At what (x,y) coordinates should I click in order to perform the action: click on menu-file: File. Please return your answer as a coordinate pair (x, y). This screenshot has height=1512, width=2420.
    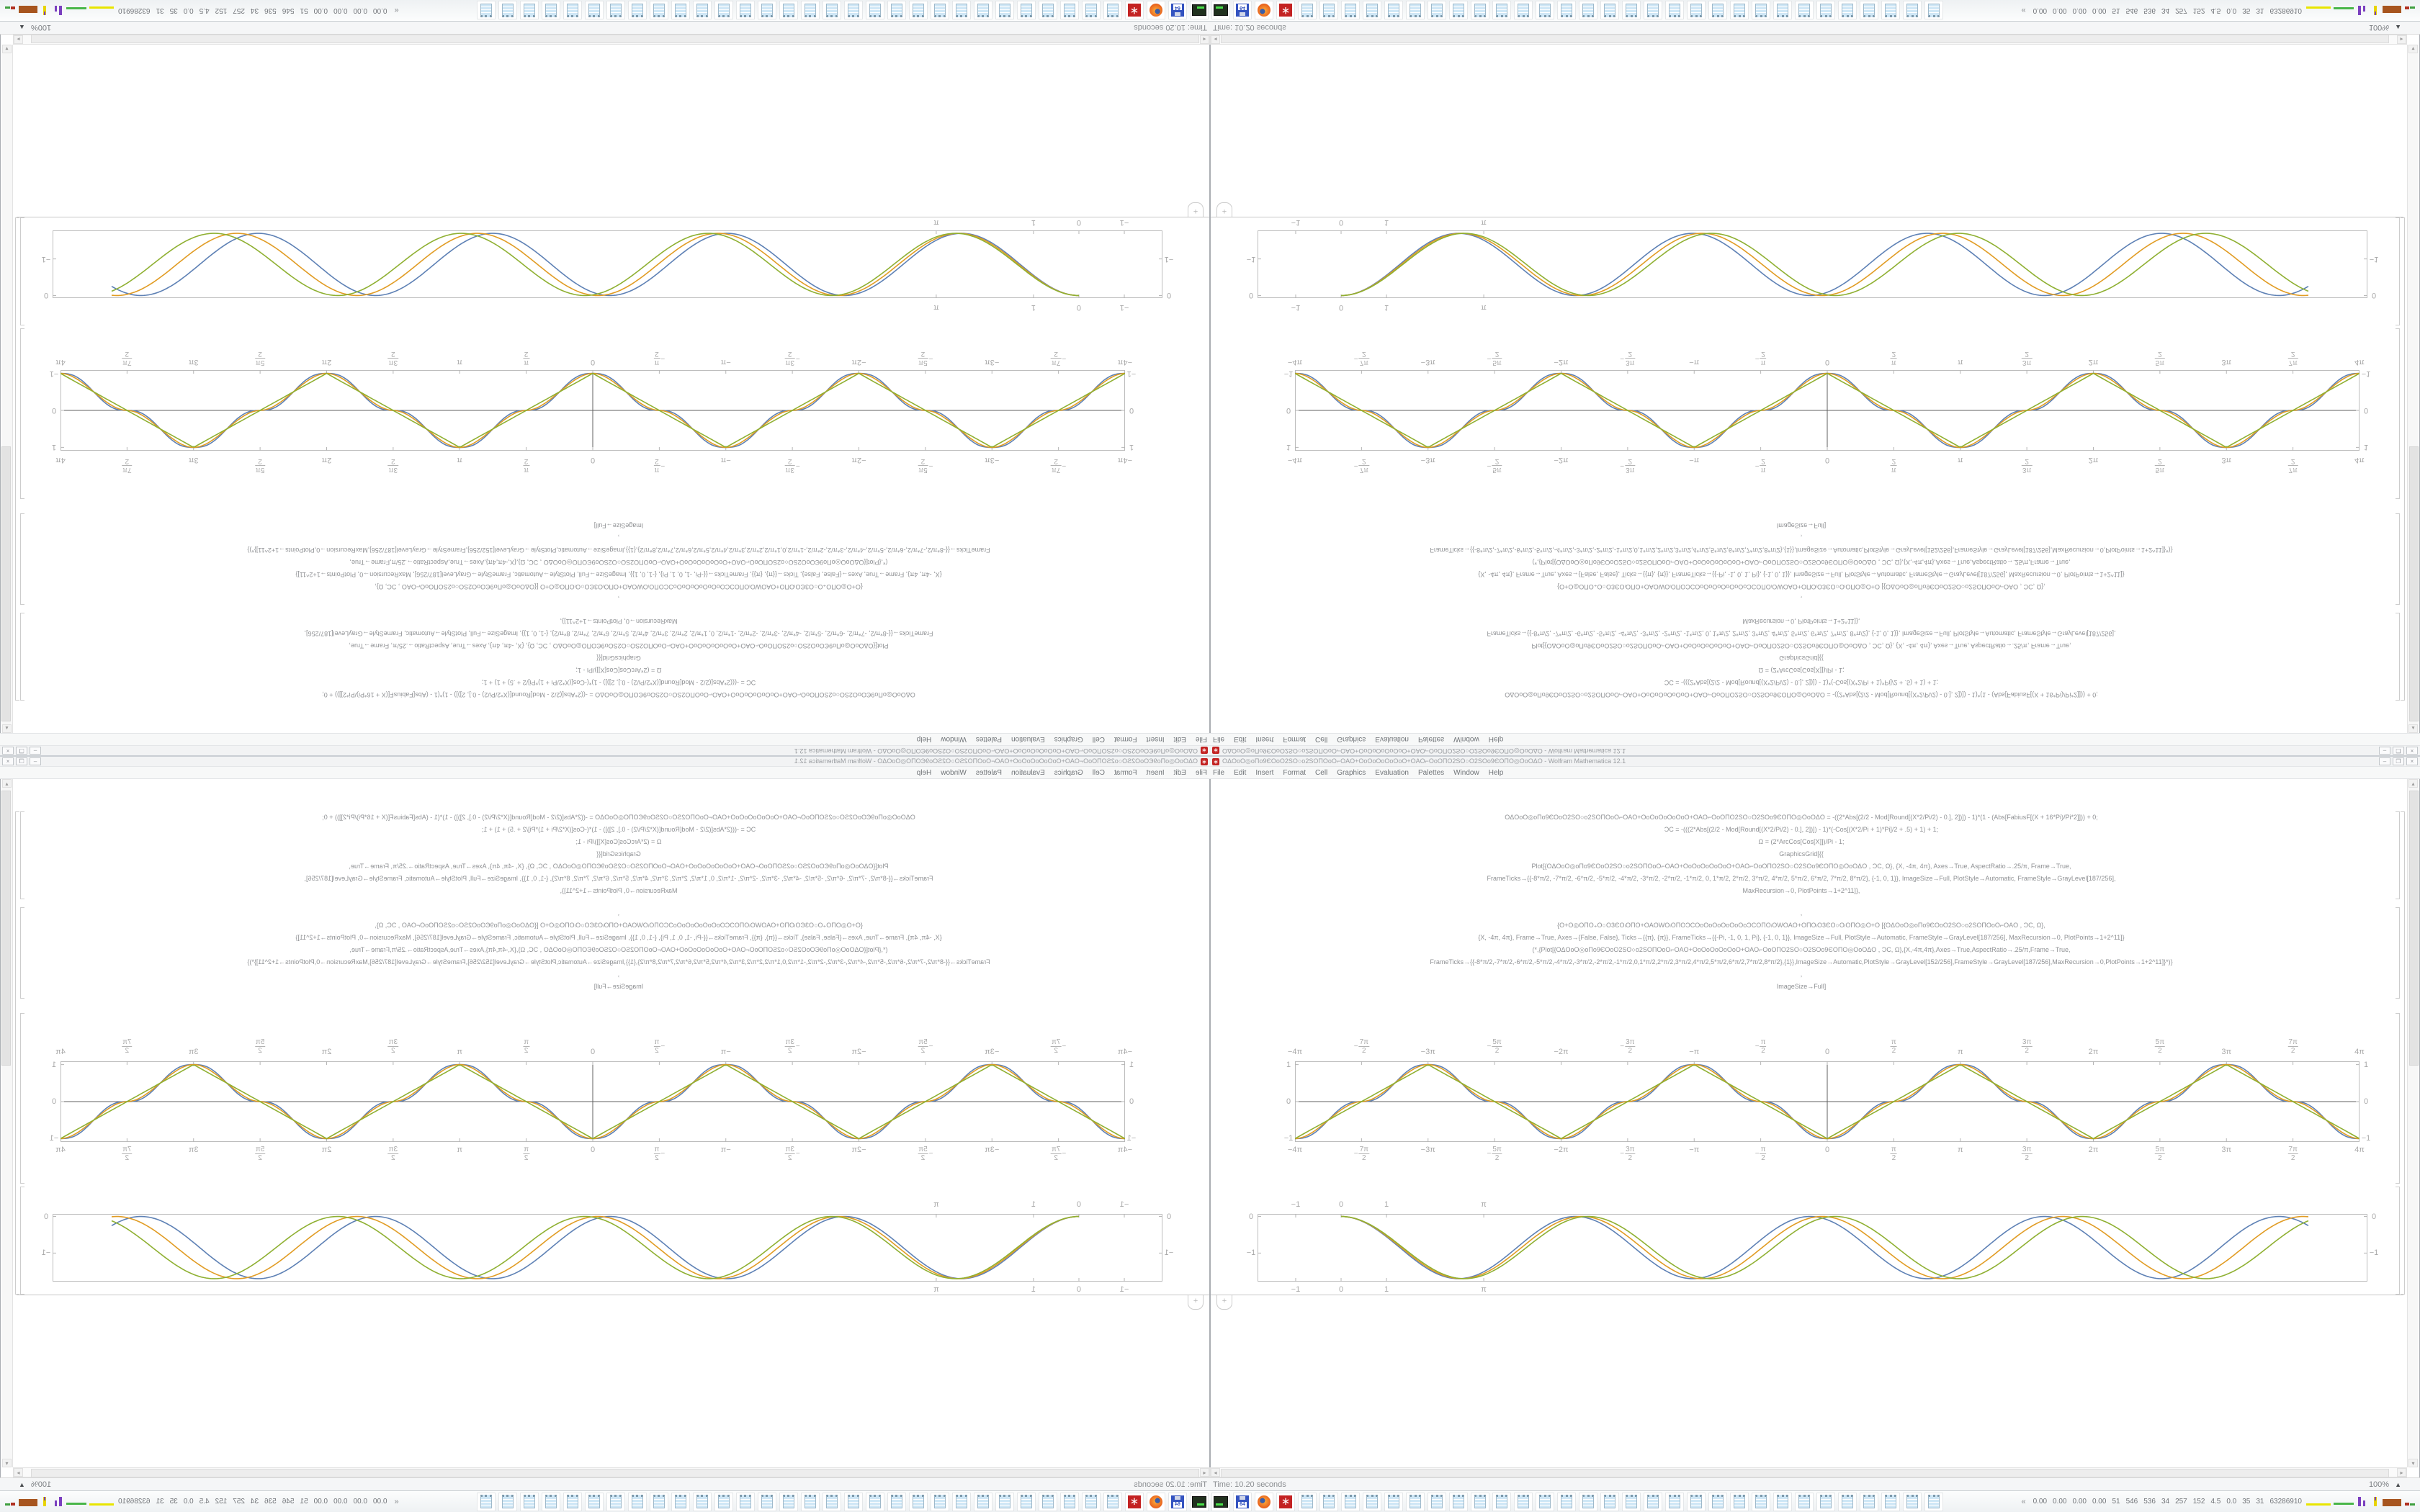
    Looking at the image, I should click on (1219, 739).